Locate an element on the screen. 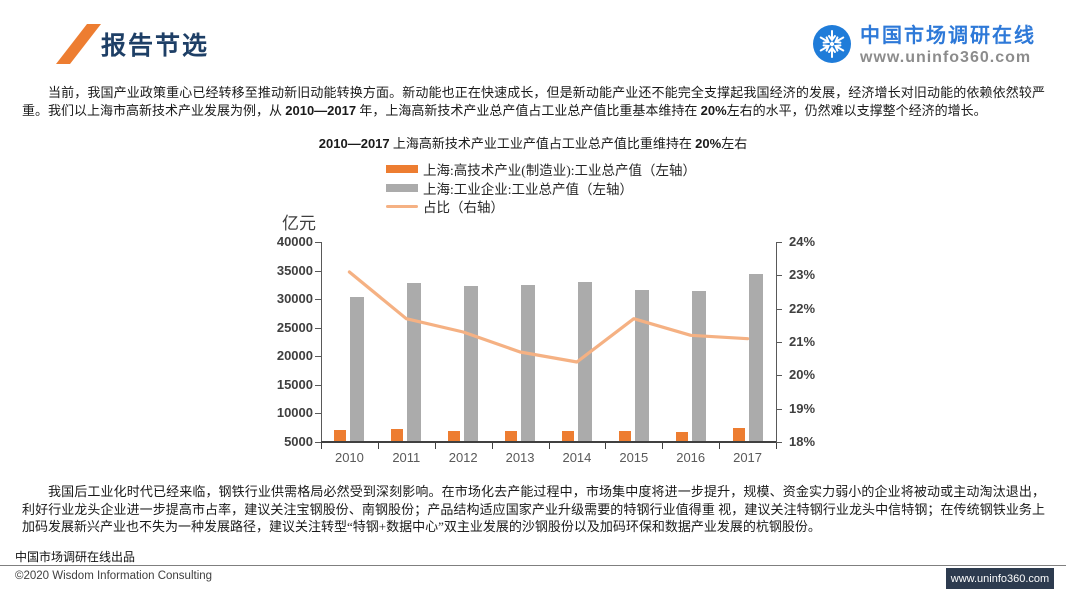 This screenshot has height=600, width=1066. legend-swatch-orange is located at coordinates (402, 169).